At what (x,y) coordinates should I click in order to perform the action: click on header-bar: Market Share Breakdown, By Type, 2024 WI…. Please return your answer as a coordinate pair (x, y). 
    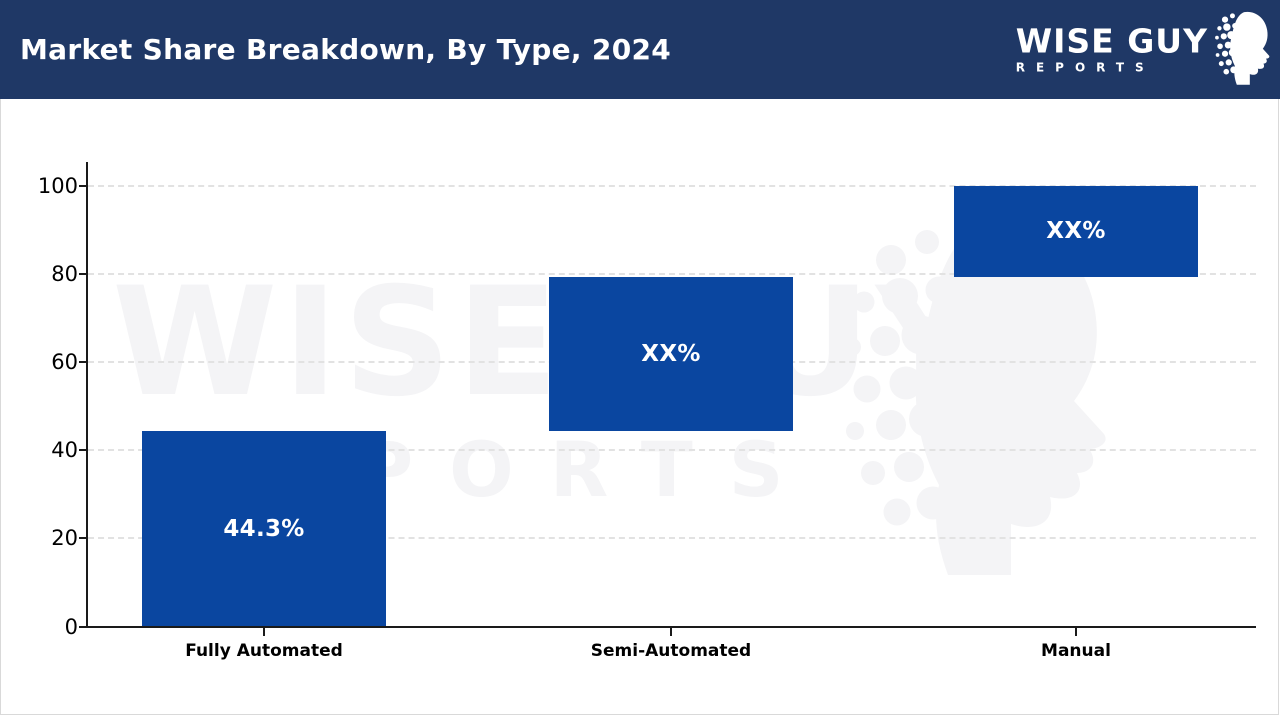
    Looking at the image, I should click on (640, 49).